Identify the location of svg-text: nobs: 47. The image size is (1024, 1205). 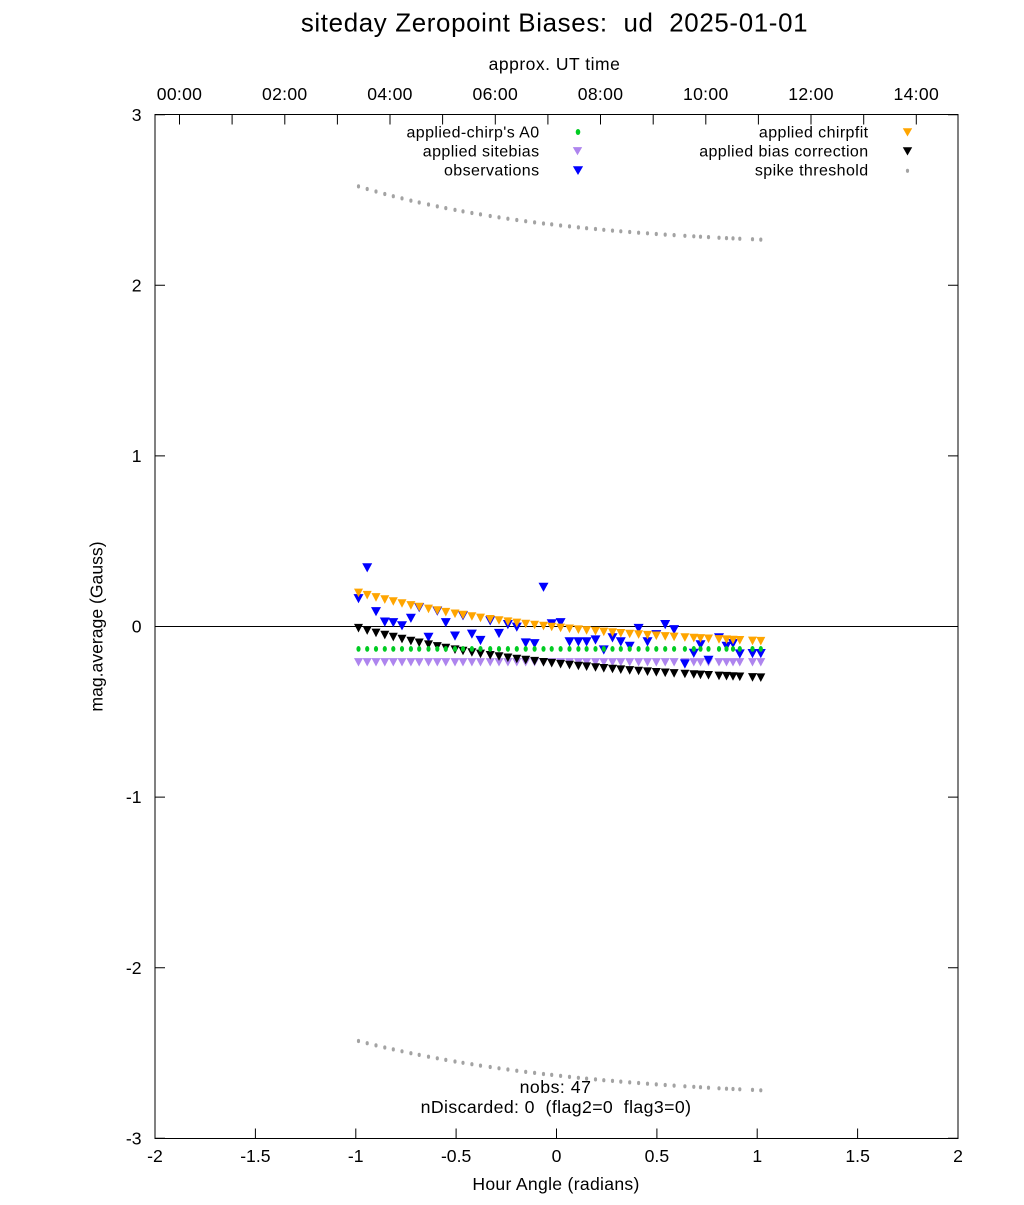
(556, 1087).